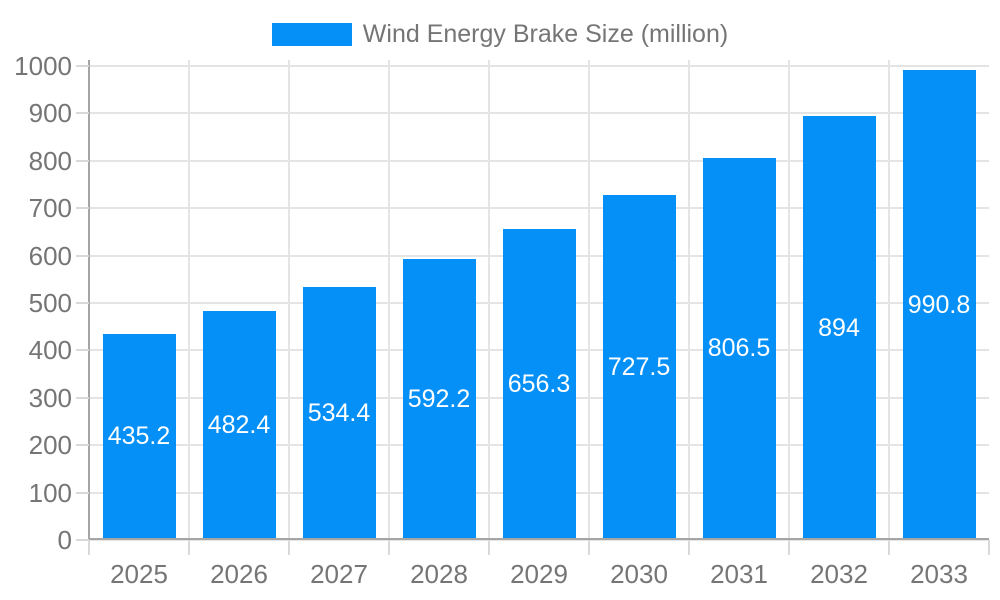 Image resolution: width=1000 pixels, height=600 pixels. I want to click on bar: 534.4, so click(339, 413).